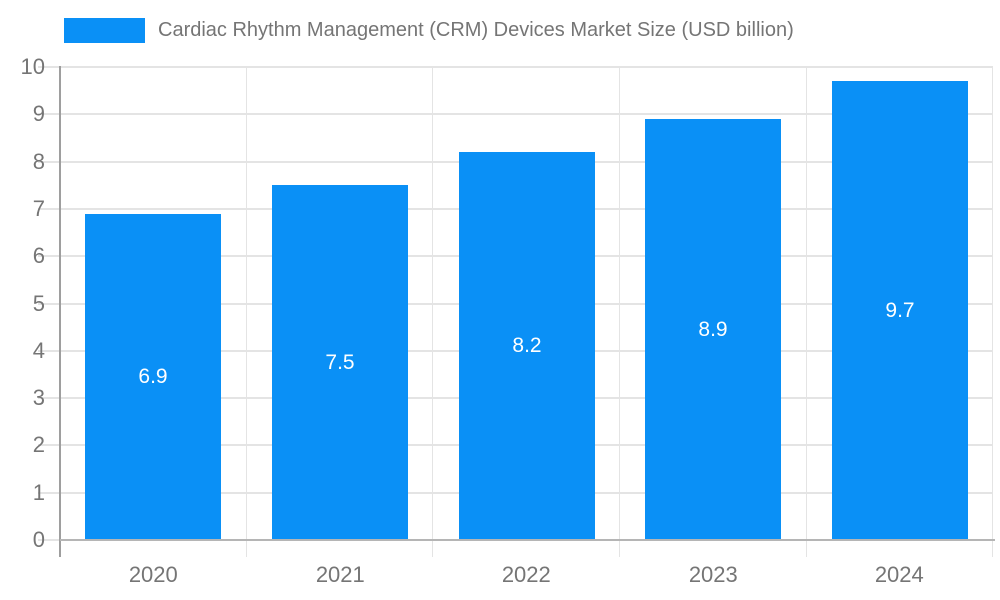 The height and width of the screenshot is (600, 1000). What do you see at coordinates (38, 114) in the screenshot?
I see `y-tick-label: 9` at bounding box center [38, 114].